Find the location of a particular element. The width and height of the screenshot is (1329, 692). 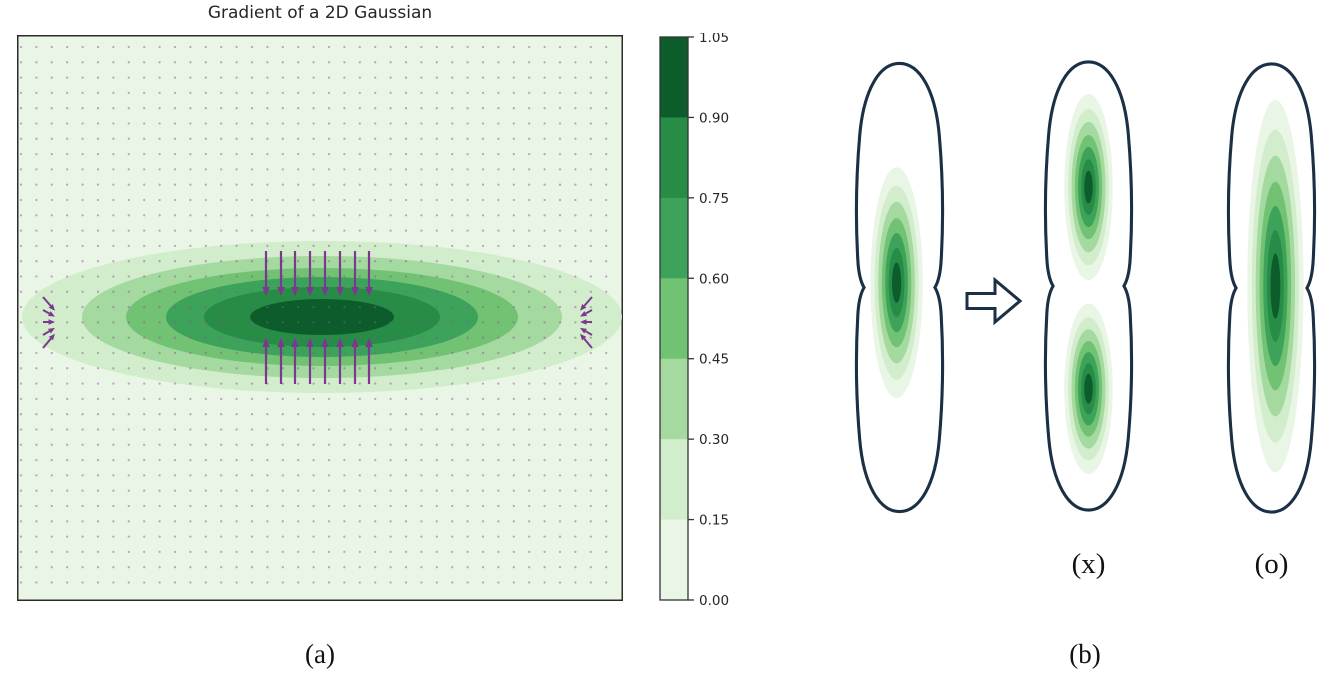

panel-a-caption: (a) is located at coordinates (320, 654).